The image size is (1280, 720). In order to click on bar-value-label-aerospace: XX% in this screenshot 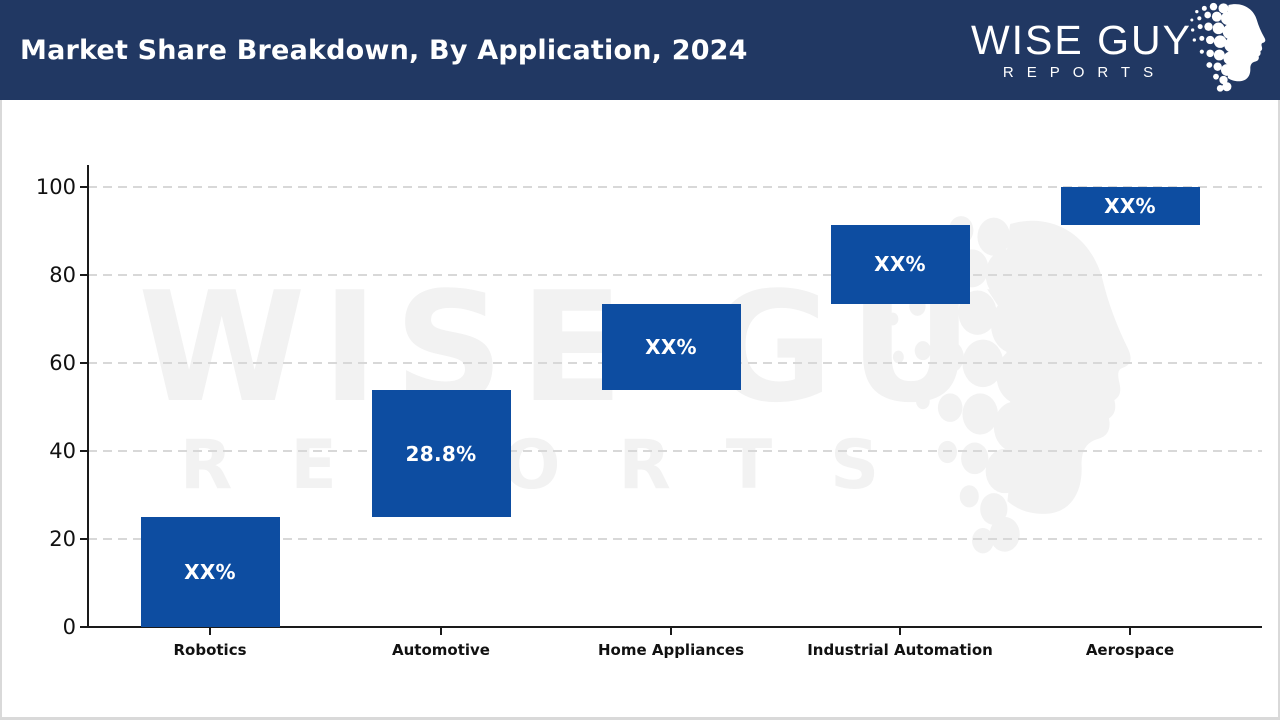, I will do `click(1130, 205)`.